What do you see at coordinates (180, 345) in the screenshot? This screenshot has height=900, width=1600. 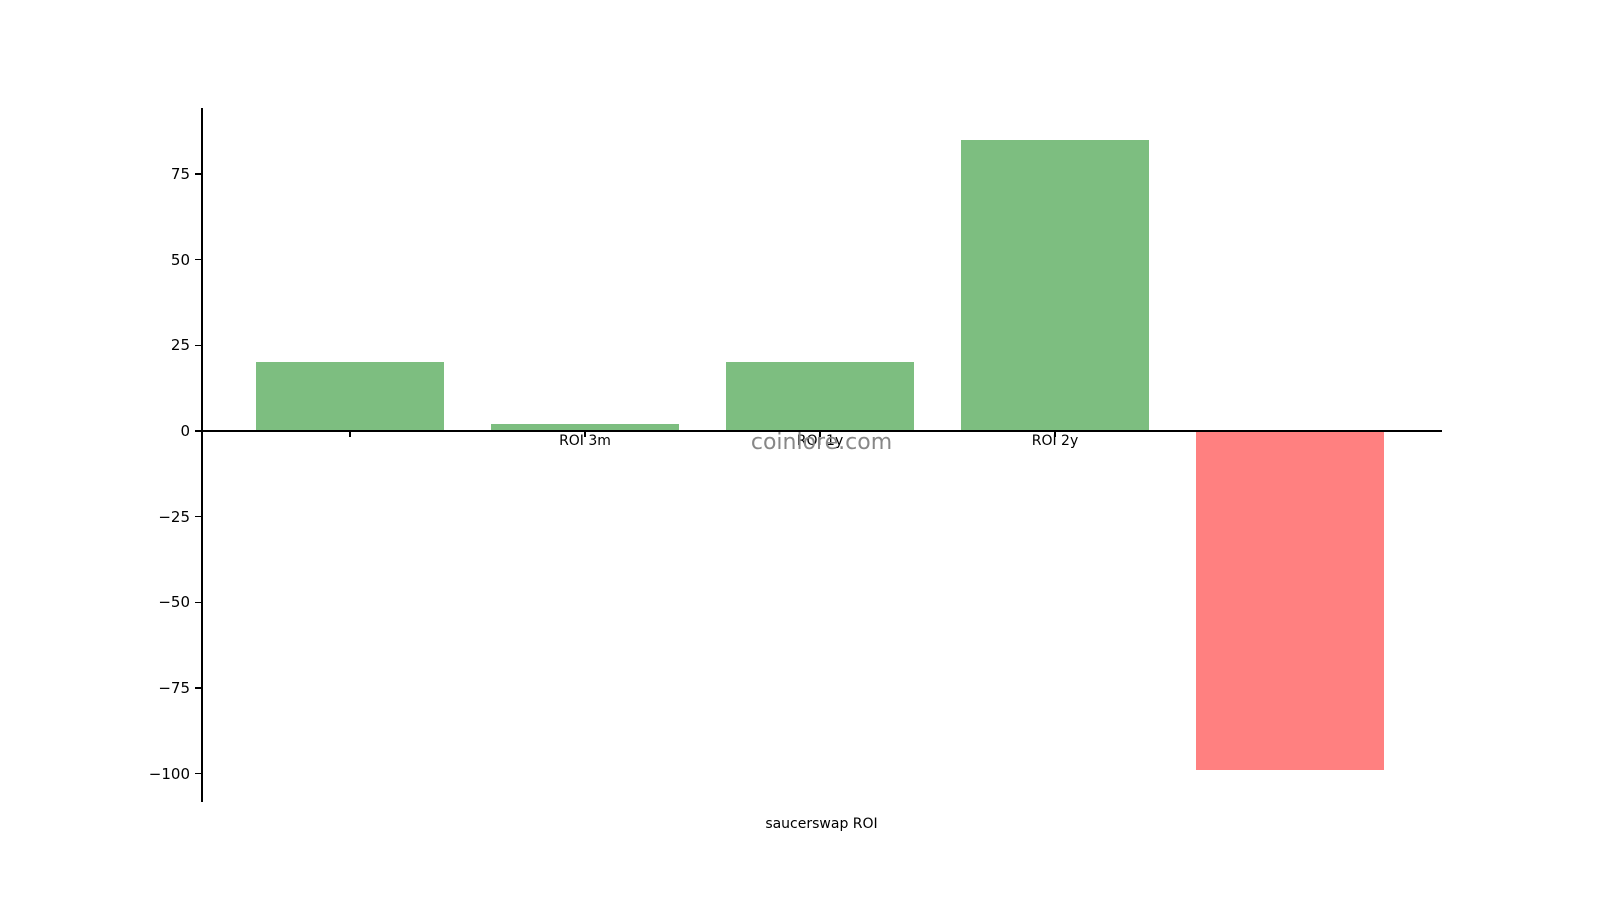 I see `y-tick-label: 25` at bounding box center [180, 345].